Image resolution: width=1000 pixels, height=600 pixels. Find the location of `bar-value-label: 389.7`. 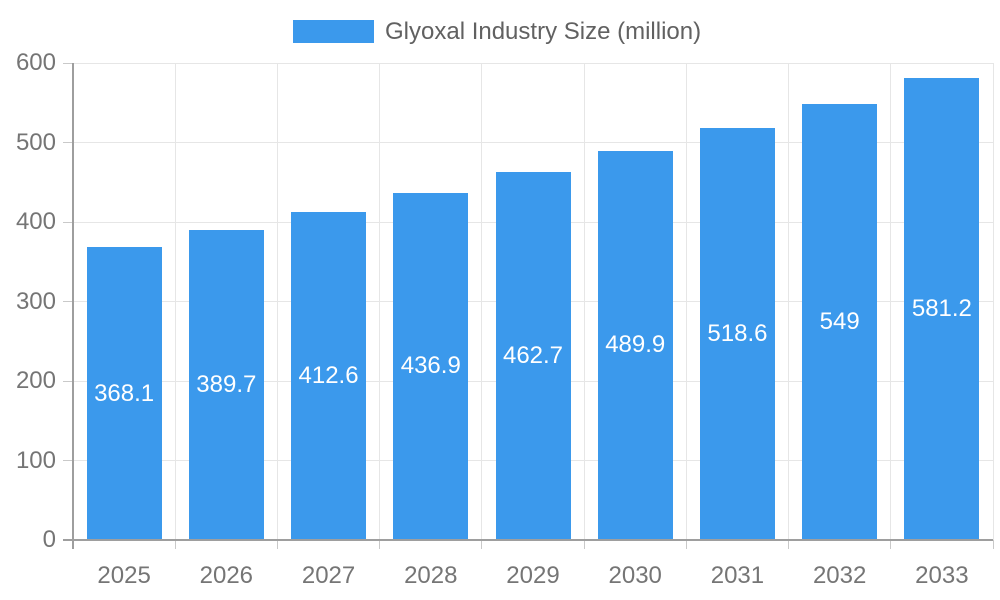

bar-value-label: 389.7 is located at coordinates (226, 385).